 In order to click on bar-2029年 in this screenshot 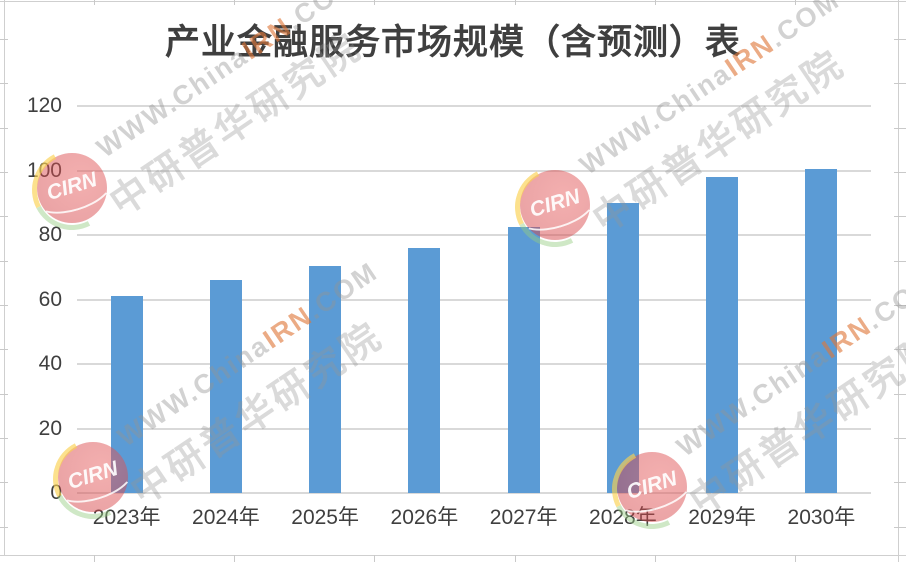, I will do `click(722, 334)`.